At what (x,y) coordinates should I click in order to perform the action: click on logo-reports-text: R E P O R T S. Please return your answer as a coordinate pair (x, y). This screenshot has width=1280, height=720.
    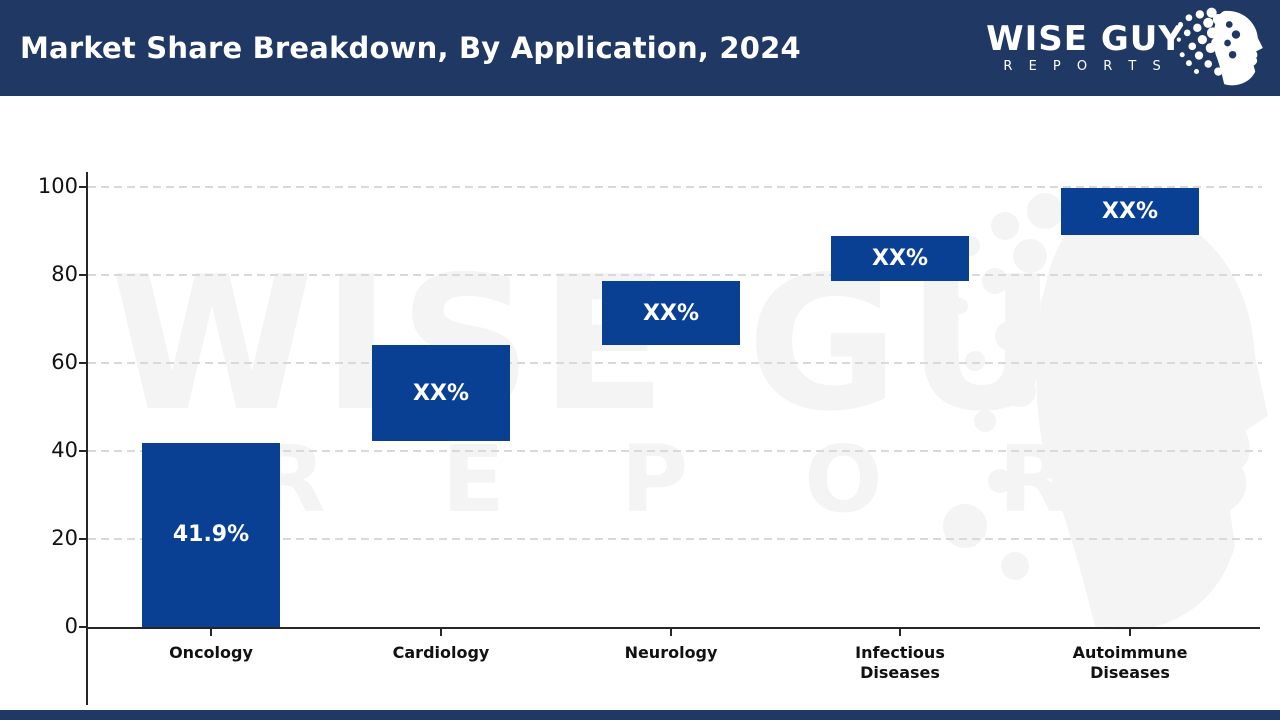
    Looking at the image, I should click on (1085, 67).